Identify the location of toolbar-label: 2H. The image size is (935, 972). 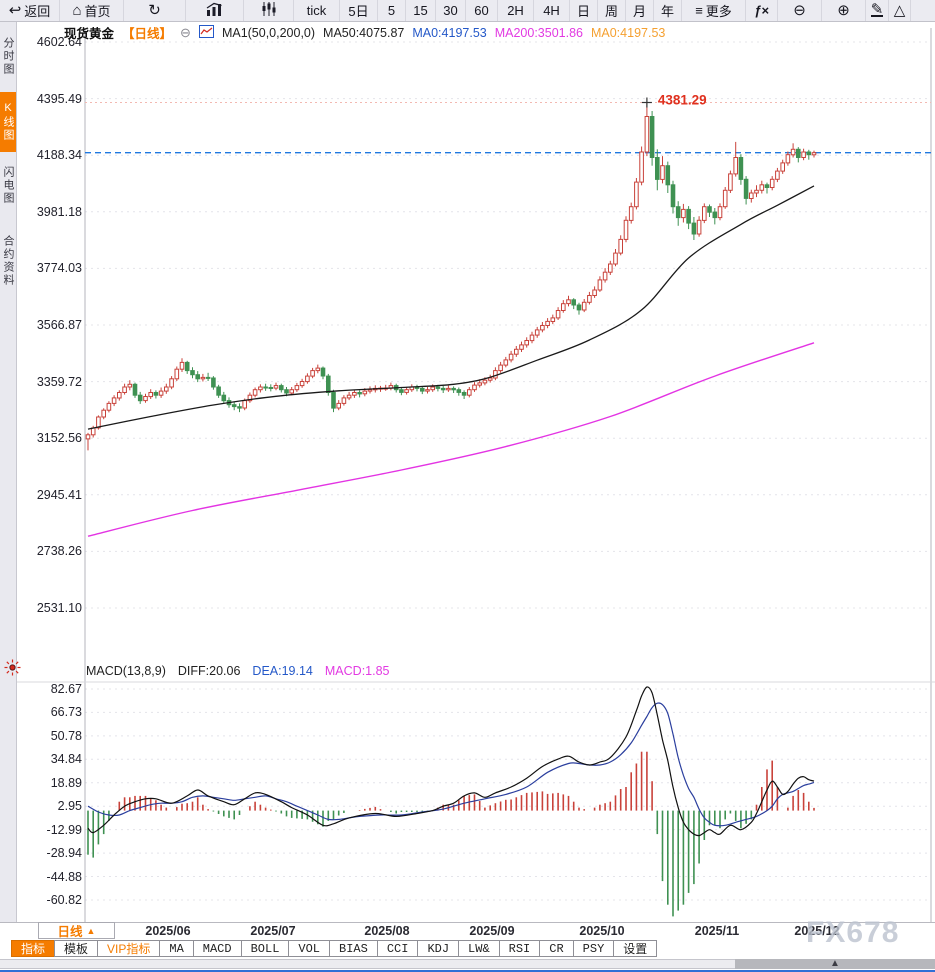
(515, 10).